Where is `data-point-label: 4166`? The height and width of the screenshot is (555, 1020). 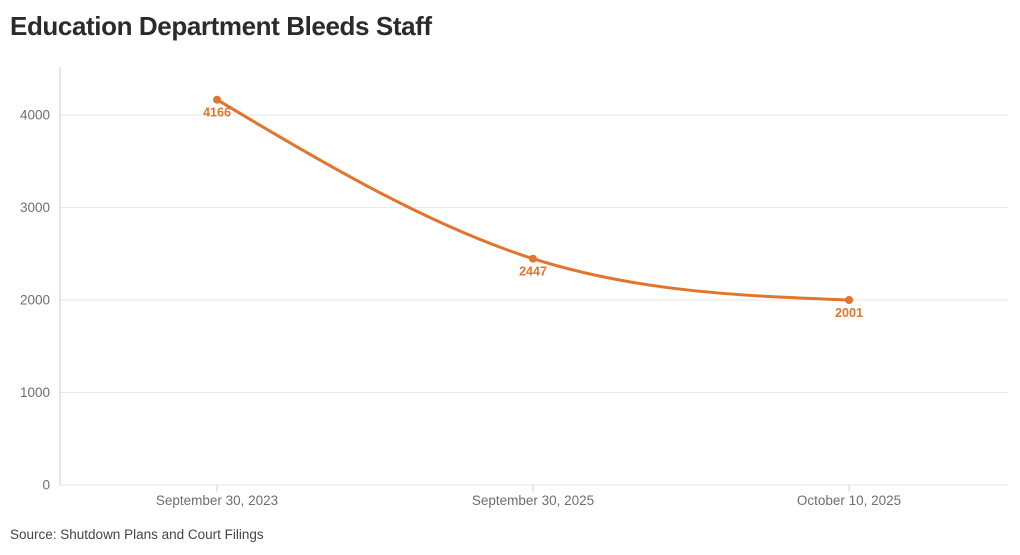 data-point-label: 4166 is located at coordinates (217, 113).